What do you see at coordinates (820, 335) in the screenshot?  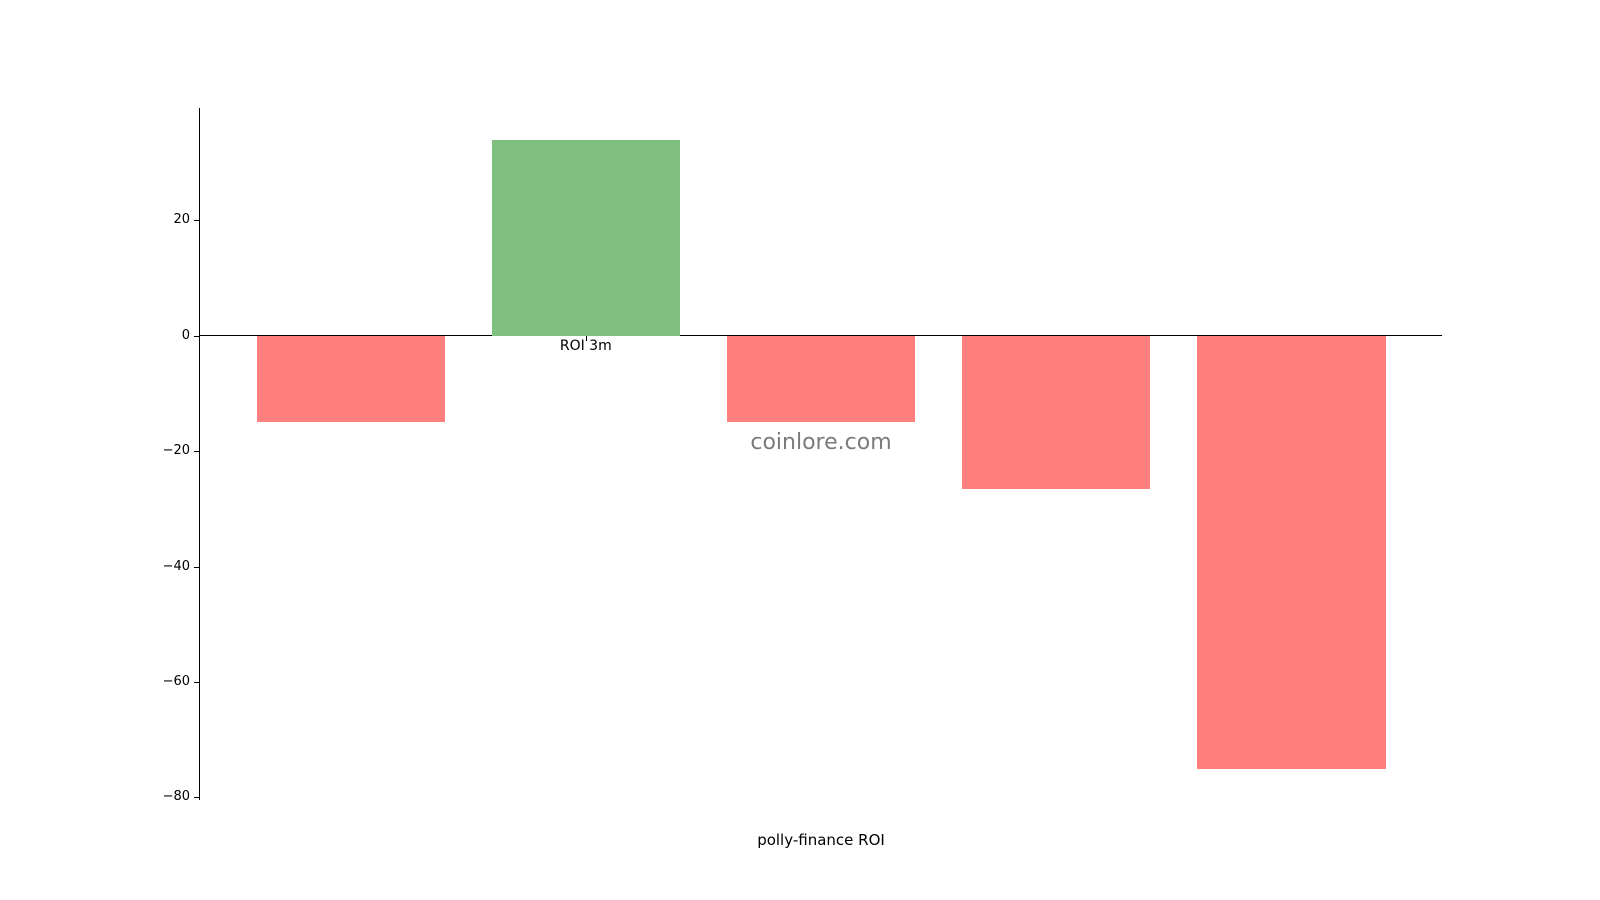 I see `x-axis-zero-line` at bounding box center [820, 335].